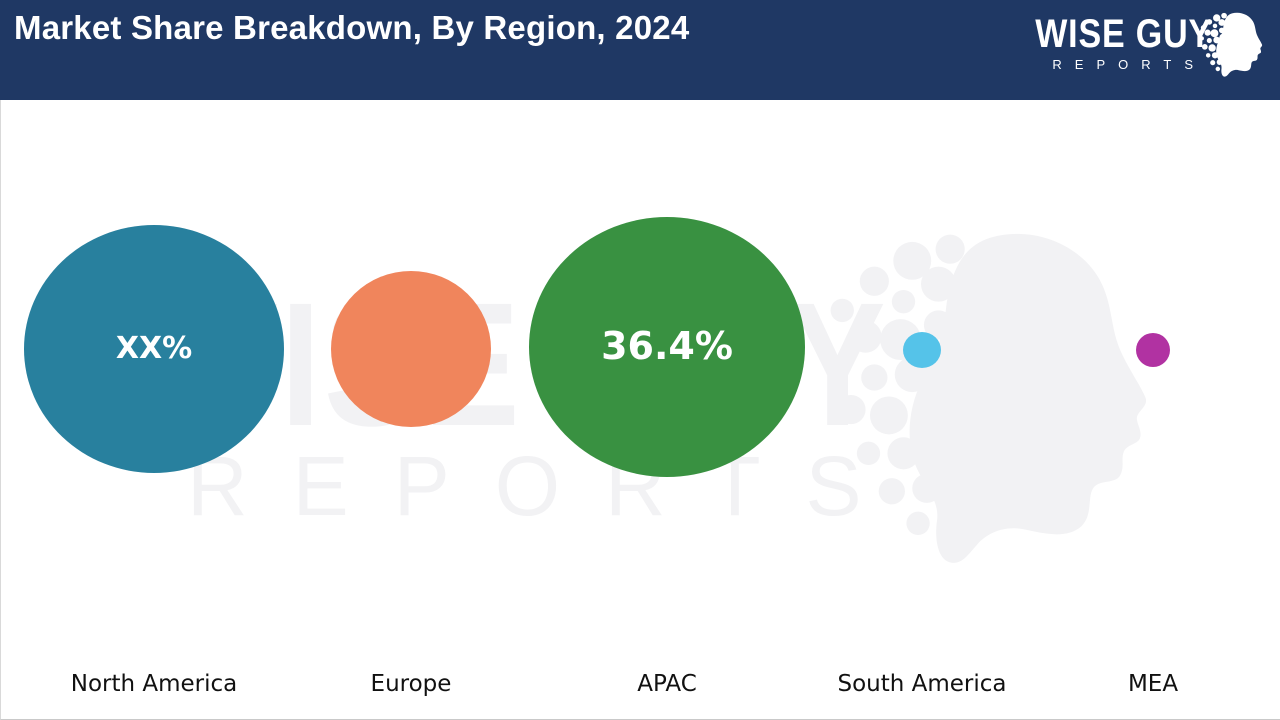  Describe the element at coordinates (1153, 684) in the screenshot. I see `category-label-mea: MEA` at that location.